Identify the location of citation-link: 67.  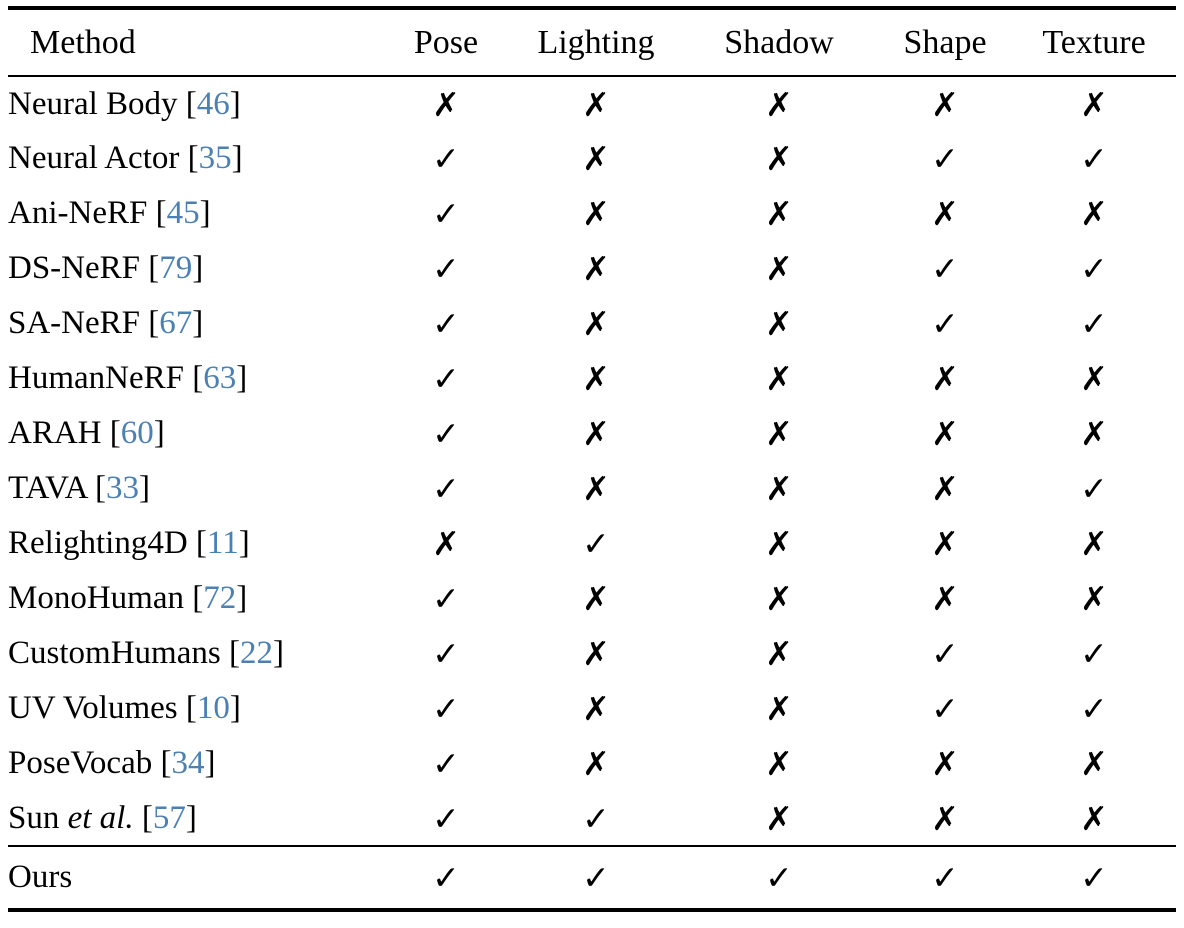
(176, 323).